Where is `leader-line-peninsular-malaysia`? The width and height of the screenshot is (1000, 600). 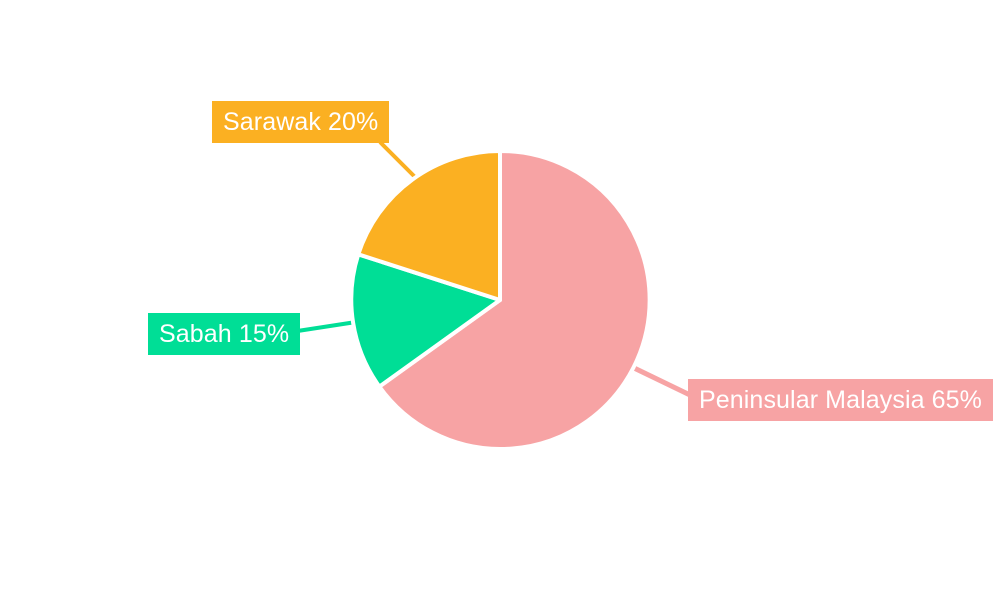 leader-line-peninsular-malaysia is located at coordinates (661, 381).